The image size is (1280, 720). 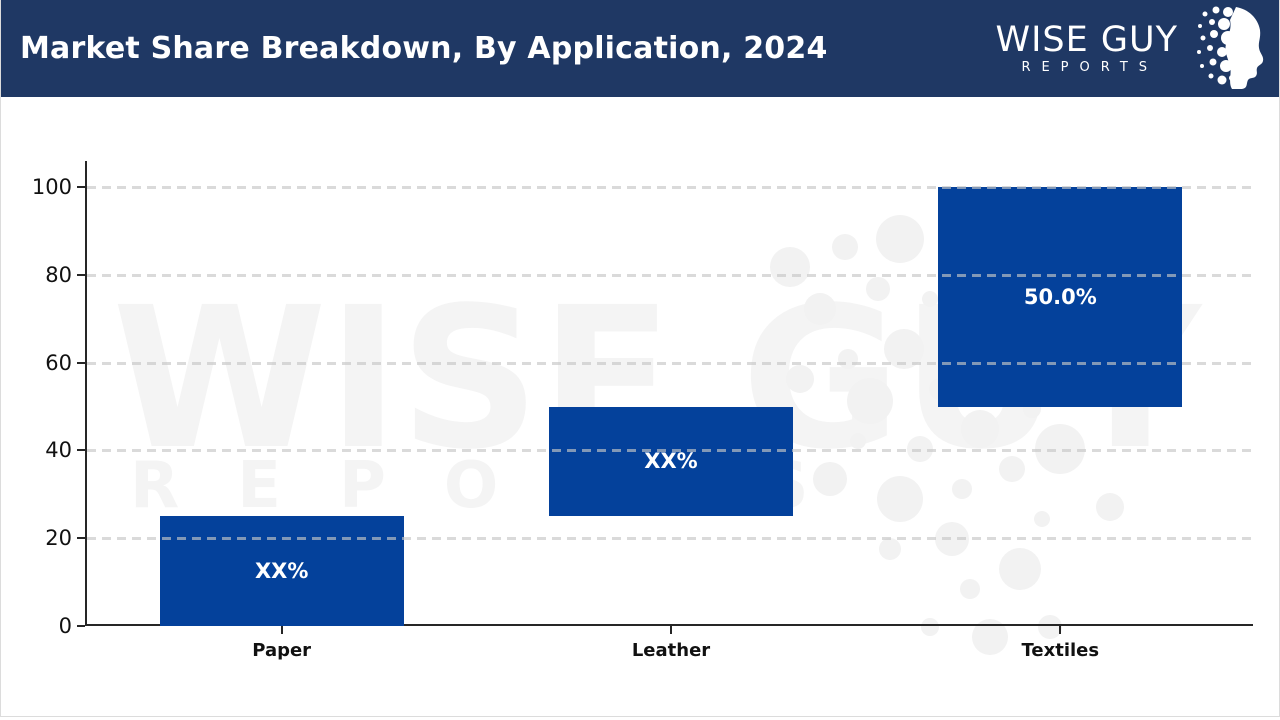 What do you see at coordinates (671, 650) in the screenshot?
I see `x-tick-label-leather: Leather` at bounding box center [671, 650].